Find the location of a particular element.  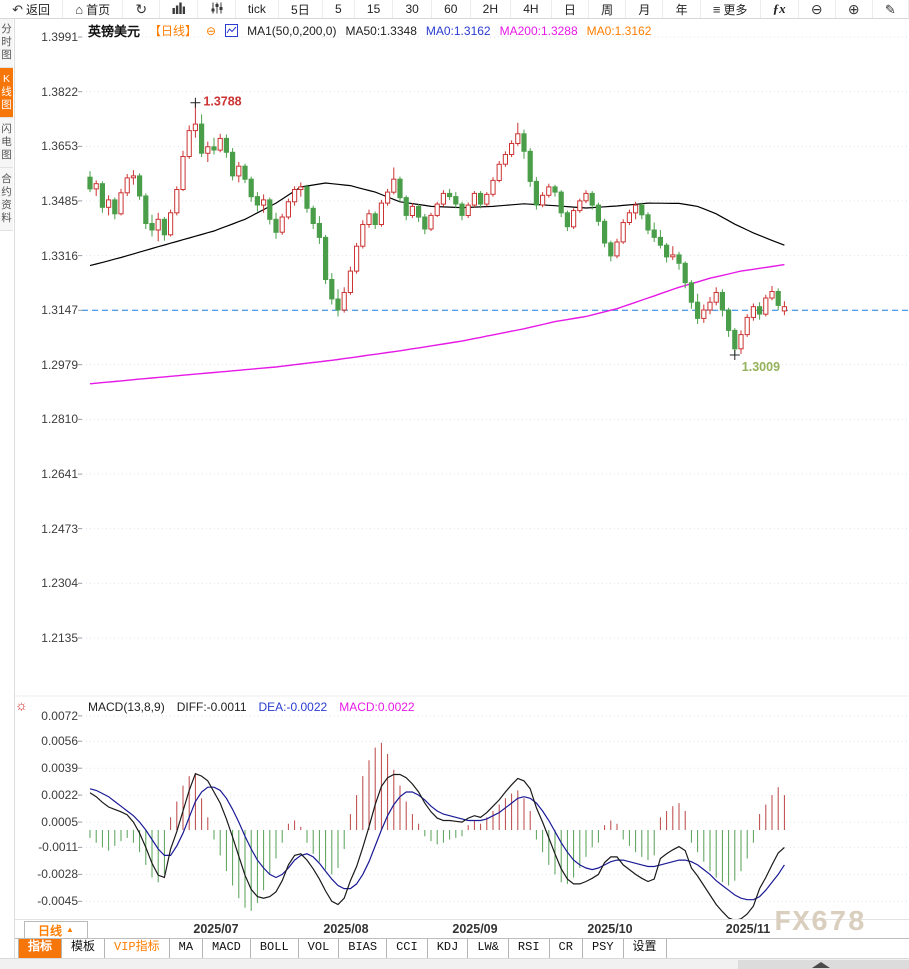

toolbar-m5: 5 is located at coordinates (339, 9).